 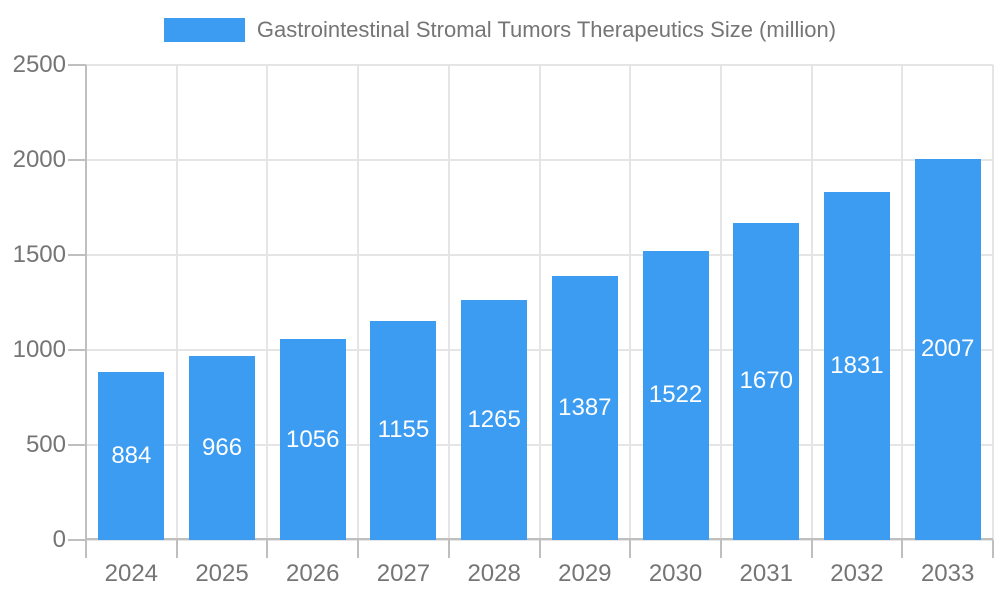 I want to click on bar-value-label: 2007, so click(x=947, y=349).